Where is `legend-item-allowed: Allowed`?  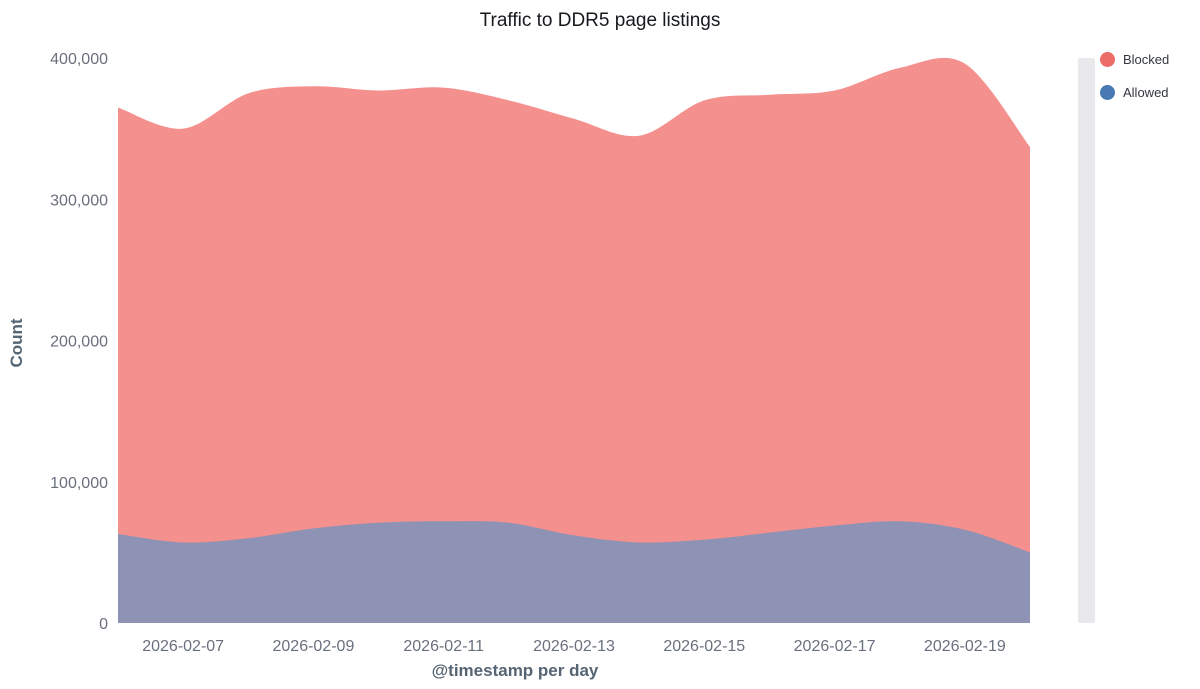 legend-item-allowed: Allowed is located at coordinates (1134, 92).